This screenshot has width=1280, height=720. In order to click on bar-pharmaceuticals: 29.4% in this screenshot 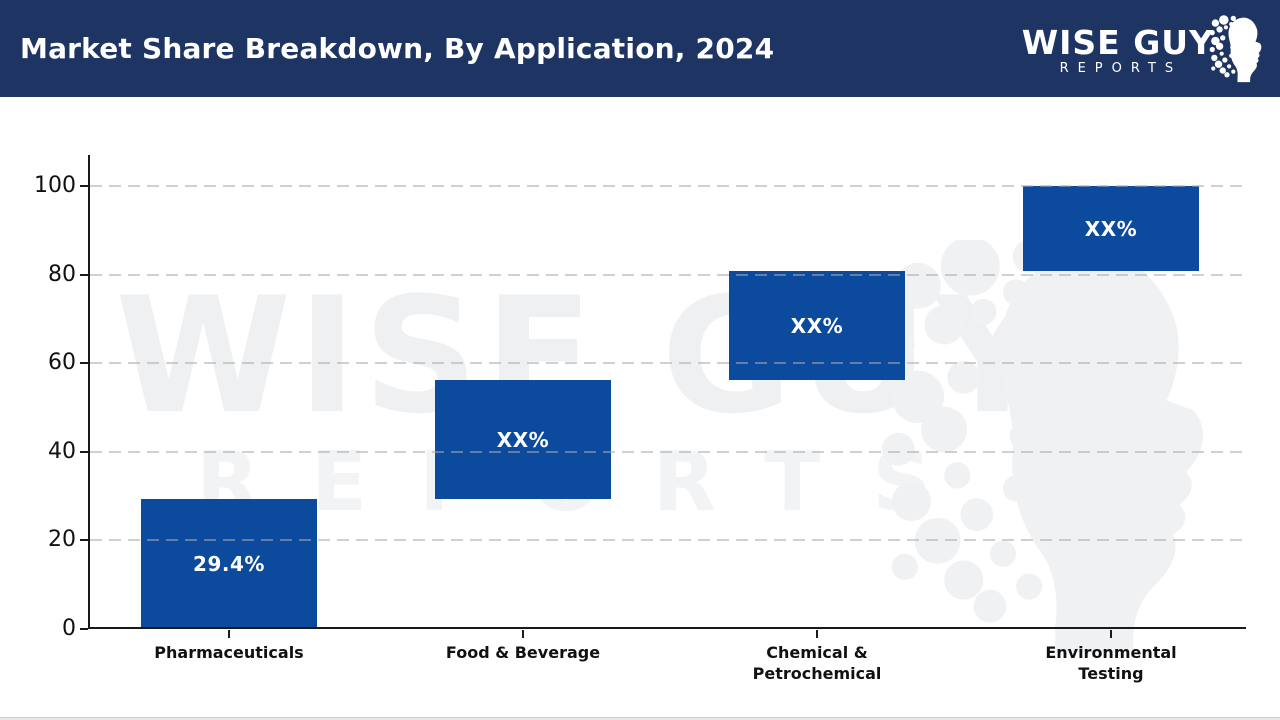, I will do `click(229, 563)`.